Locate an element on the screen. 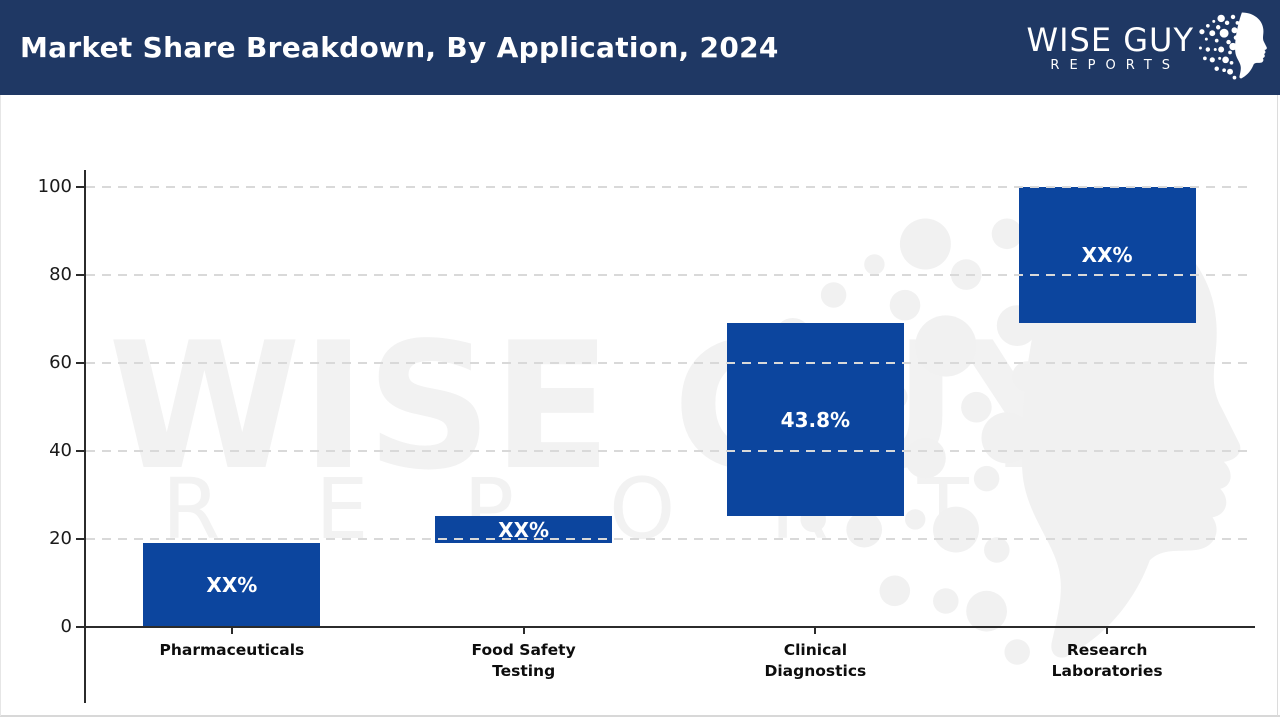  brand-subtitle: REPORTS is located at coordinates (1115, 65).